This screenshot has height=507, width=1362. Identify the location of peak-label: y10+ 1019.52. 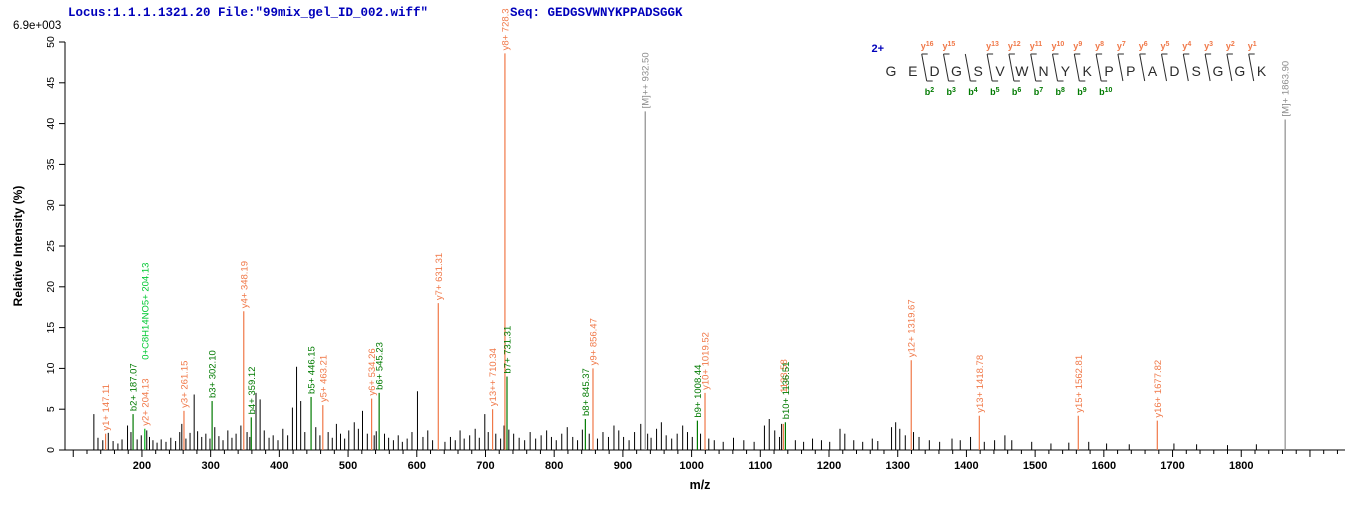
(706, 361).